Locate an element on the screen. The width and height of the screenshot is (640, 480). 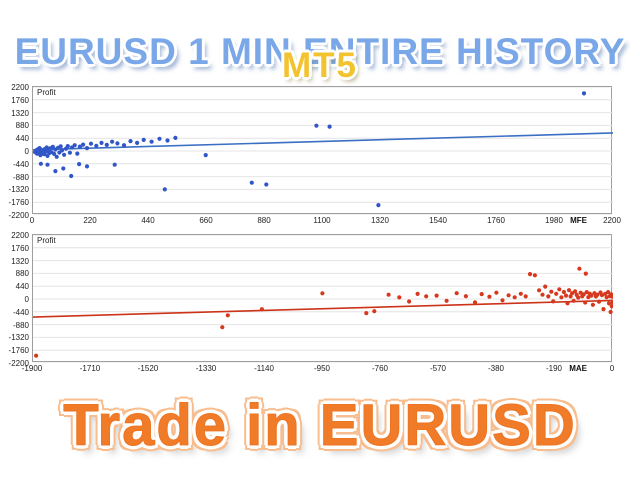
x-tick-label: -570 is located at coordinates (438, 368).